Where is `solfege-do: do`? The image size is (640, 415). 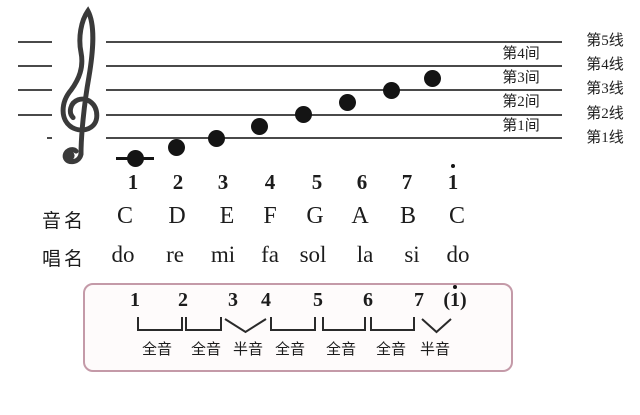 solfege-do: do is located at coordinates (123, 254).